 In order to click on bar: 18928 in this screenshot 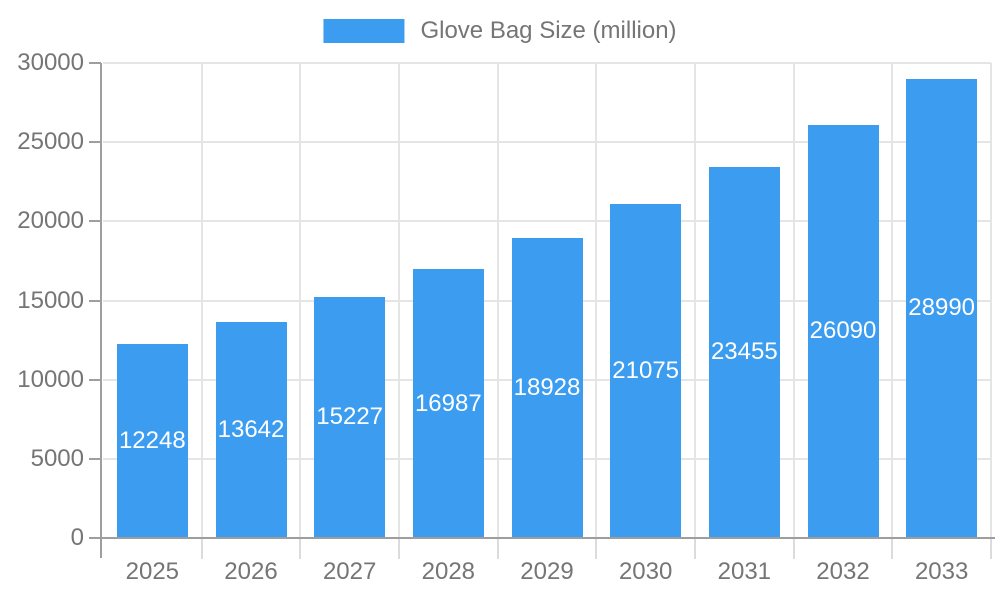, I will do `click(547, 388)`.